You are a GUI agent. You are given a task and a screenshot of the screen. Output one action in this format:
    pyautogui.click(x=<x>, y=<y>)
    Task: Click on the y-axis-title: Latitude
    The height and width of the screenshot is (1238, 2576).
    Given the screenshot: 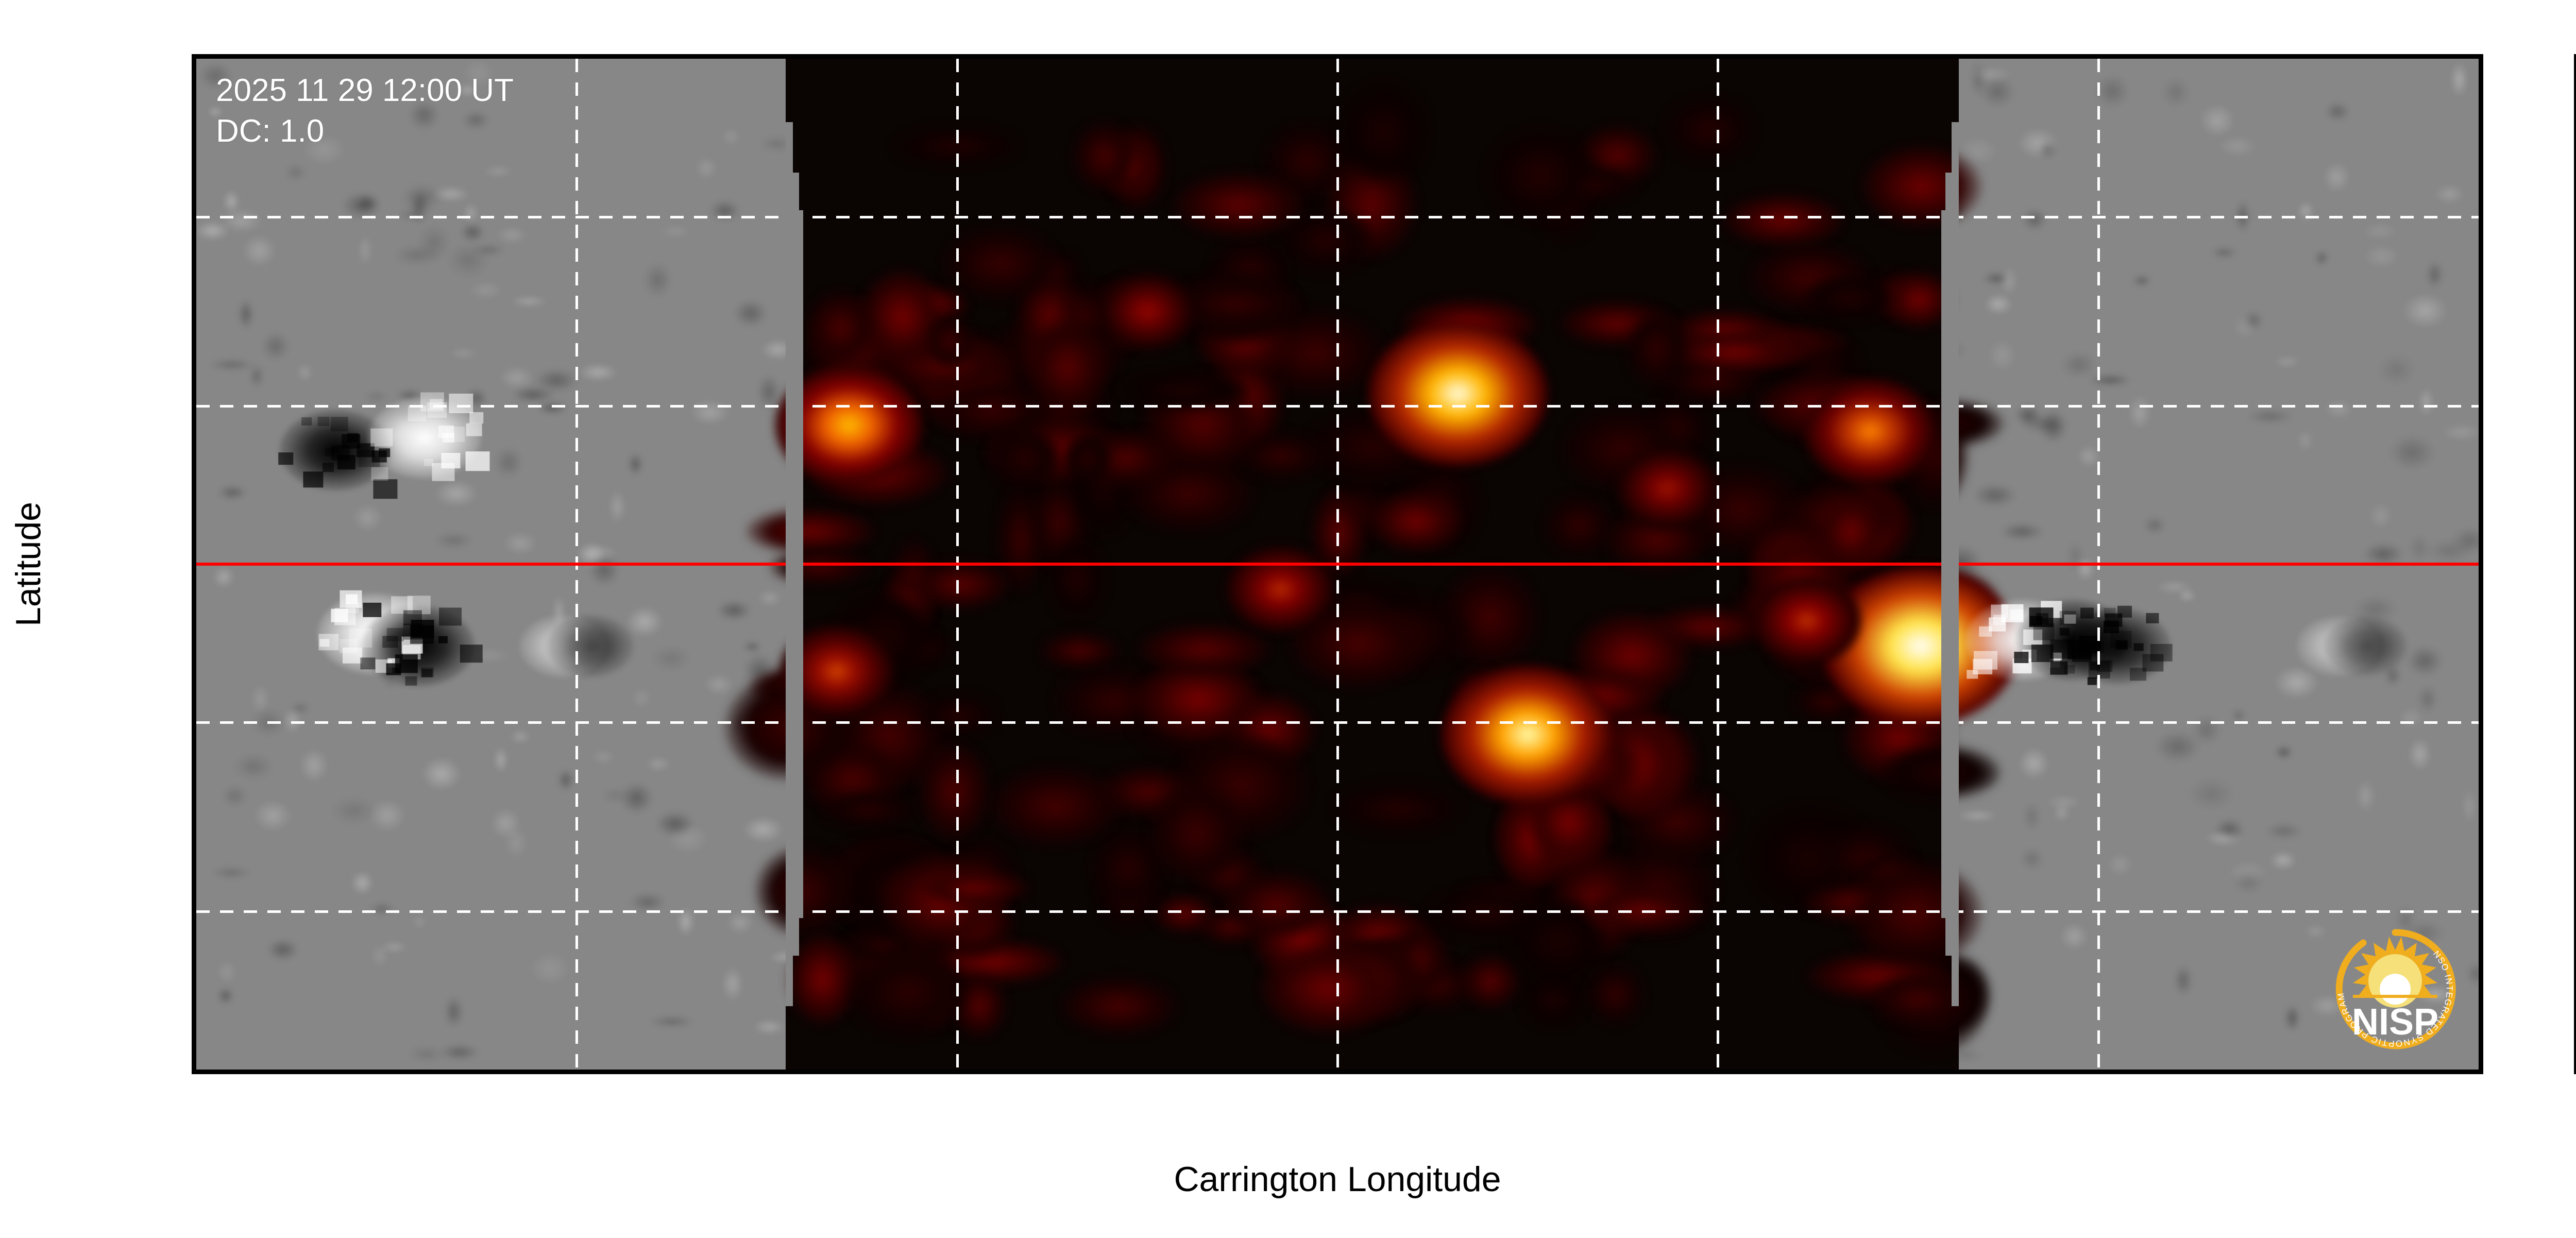 What is the action you would take?
    pyautogui.click(x=28, y=564)
    